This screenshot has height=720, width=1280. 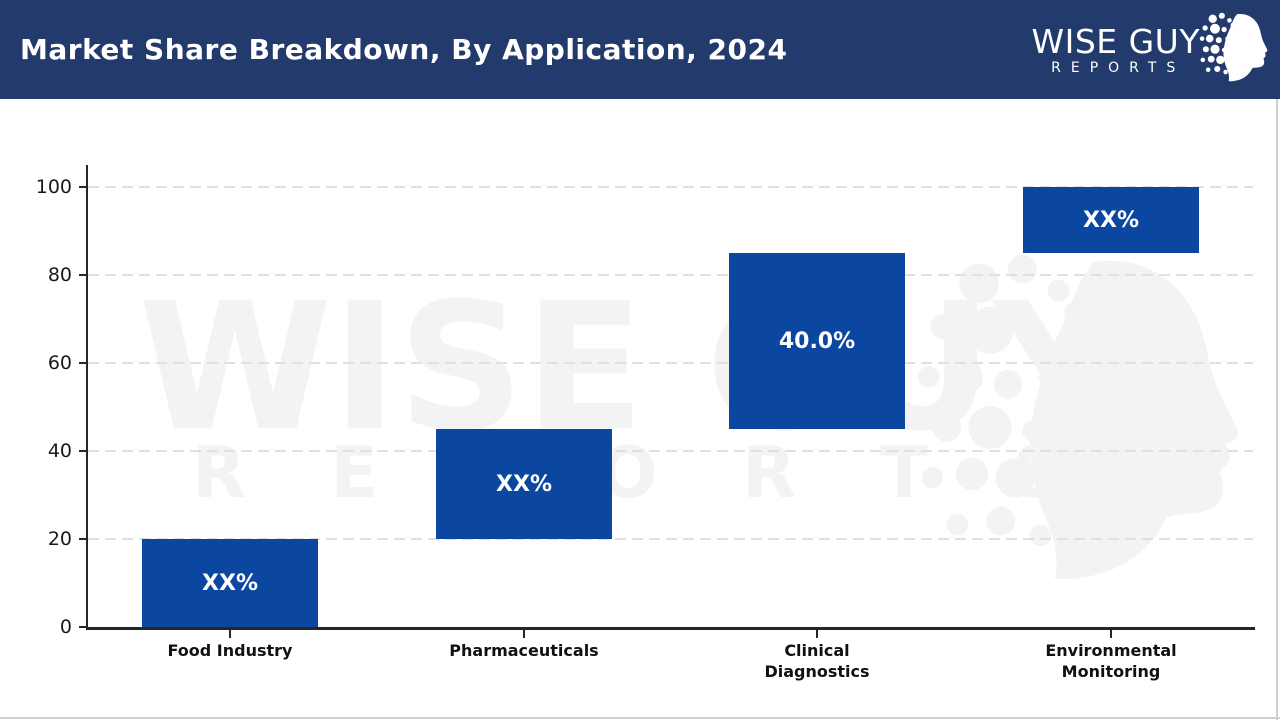 I want to click on bar-value-label-clinical-diagnostics: 40.0%, so click(x=817, y=341).